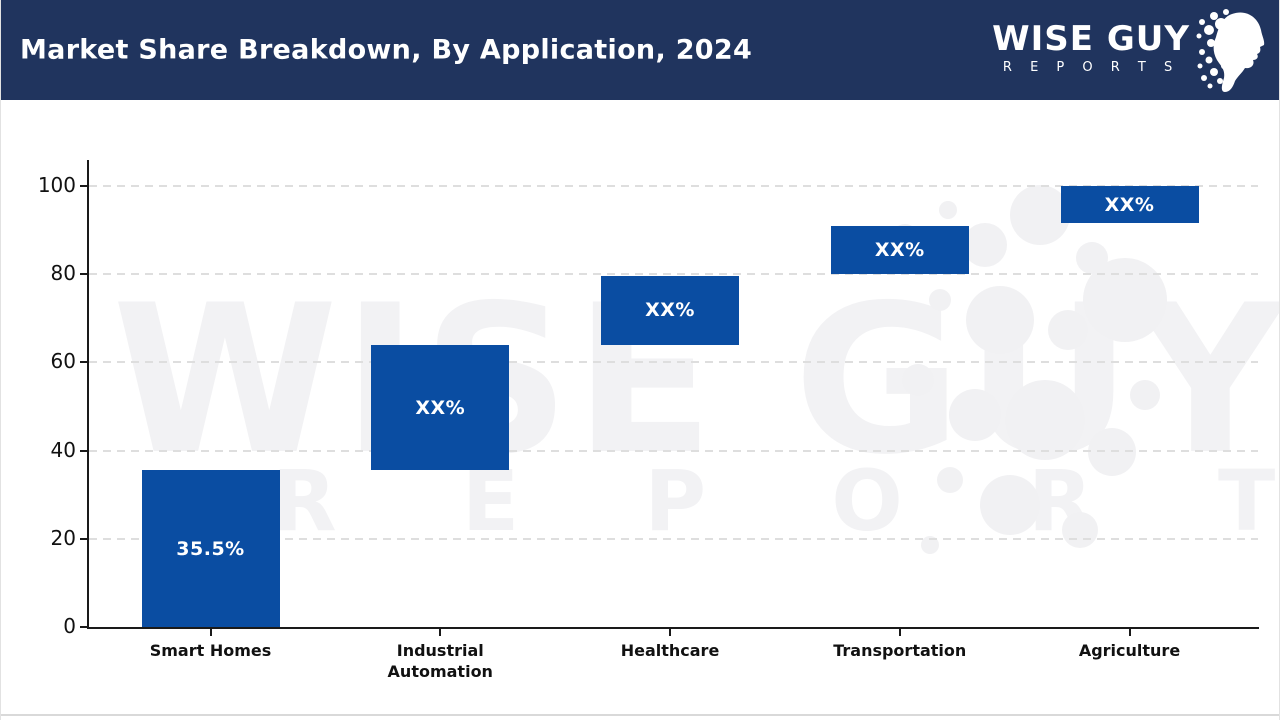  What do you see at coordinates (63, 361) in the screenshot?
I see `y-tick-label-60: 60` at bounding box center [63, 361].